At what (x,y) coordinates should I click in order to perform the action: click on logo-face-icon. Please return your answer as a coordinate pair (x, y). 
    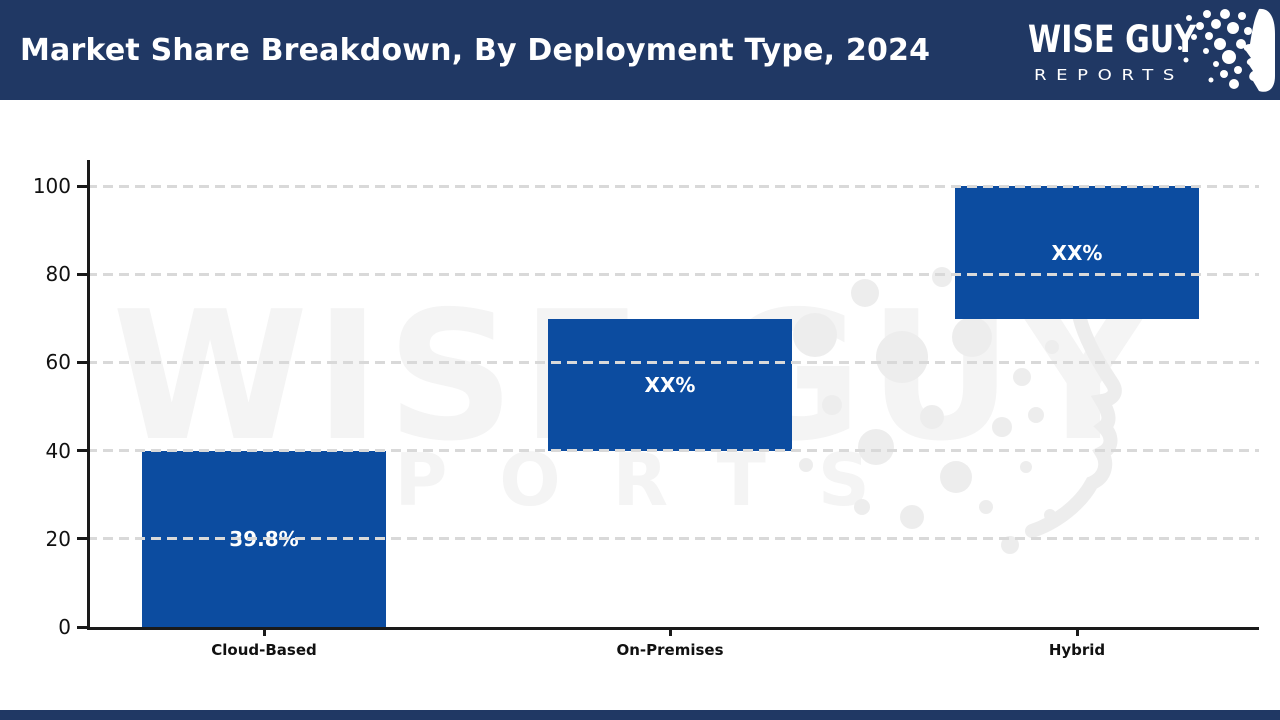
    Looking at the image, I should click on (1259, 50).